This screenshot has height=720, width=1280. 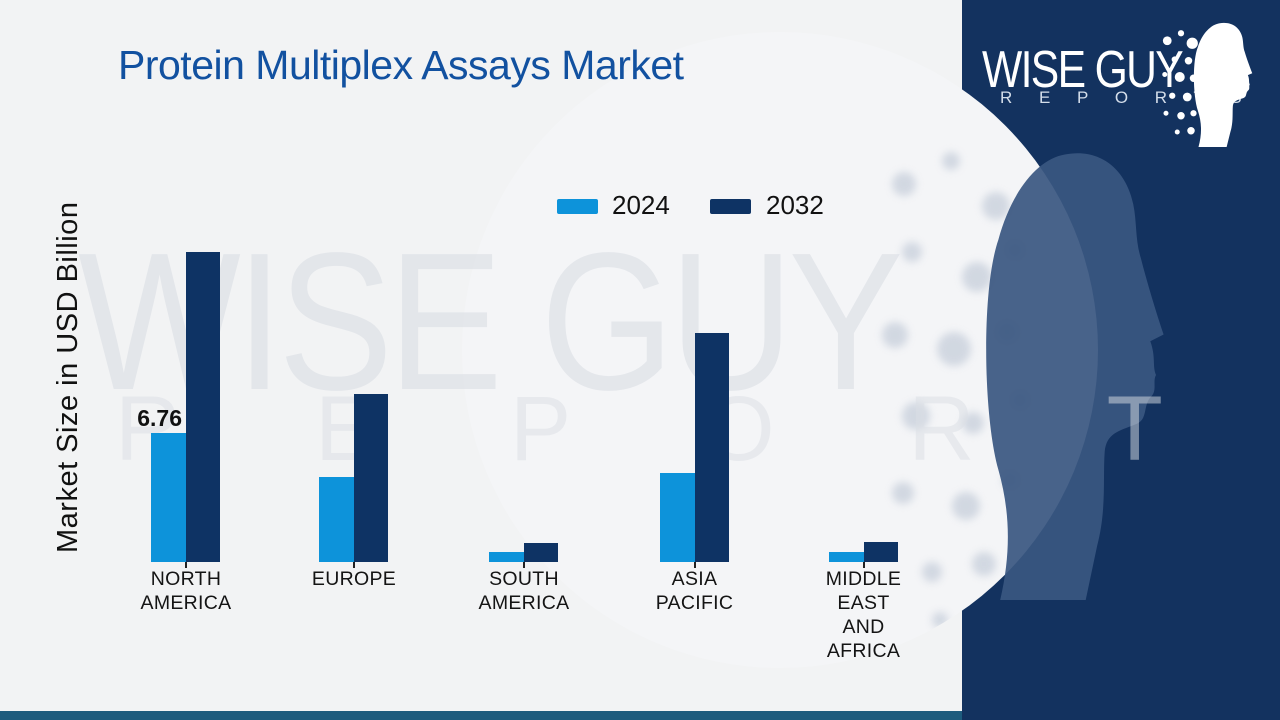 What do you see at coordinates (846, 557) in the screenshot?
I see `bar-2024-middle-east-and-africa` at bounding box center [846, 557].